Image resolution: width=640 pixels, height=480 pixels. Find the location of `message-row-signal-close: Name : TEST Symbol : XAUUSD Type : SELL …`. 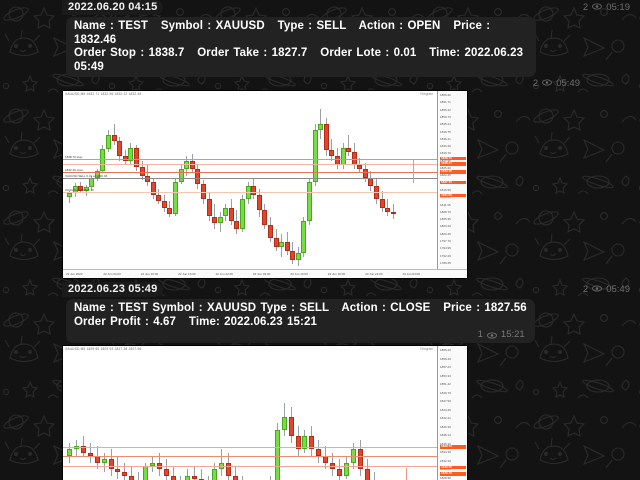

message-row-signal-close: Name : TEST Symbol : XAUUSD Type : SELL … is located at coordinates (320, 321).